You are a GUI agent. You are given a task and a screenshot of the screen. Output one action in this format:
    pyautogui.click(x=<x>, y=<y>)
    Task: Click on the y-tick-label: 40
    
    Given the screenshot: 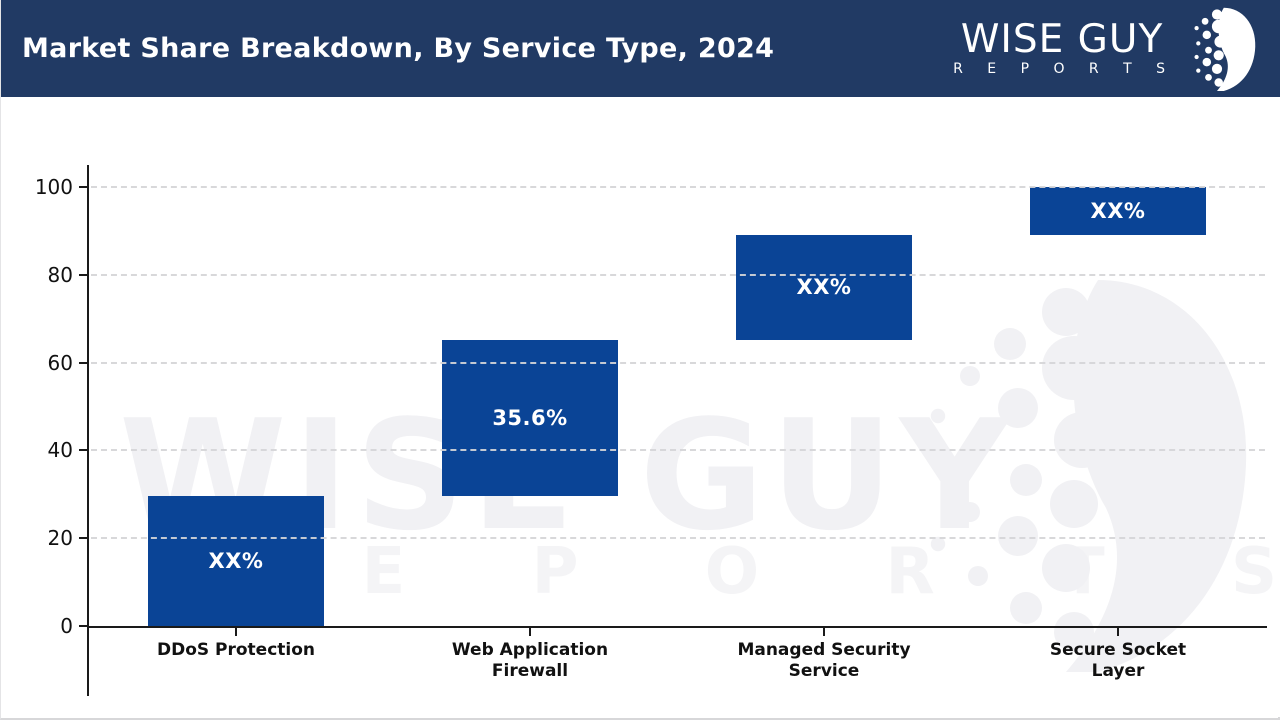 What is the action you would take?
    pyautogui.click(x=60, y=450)
    